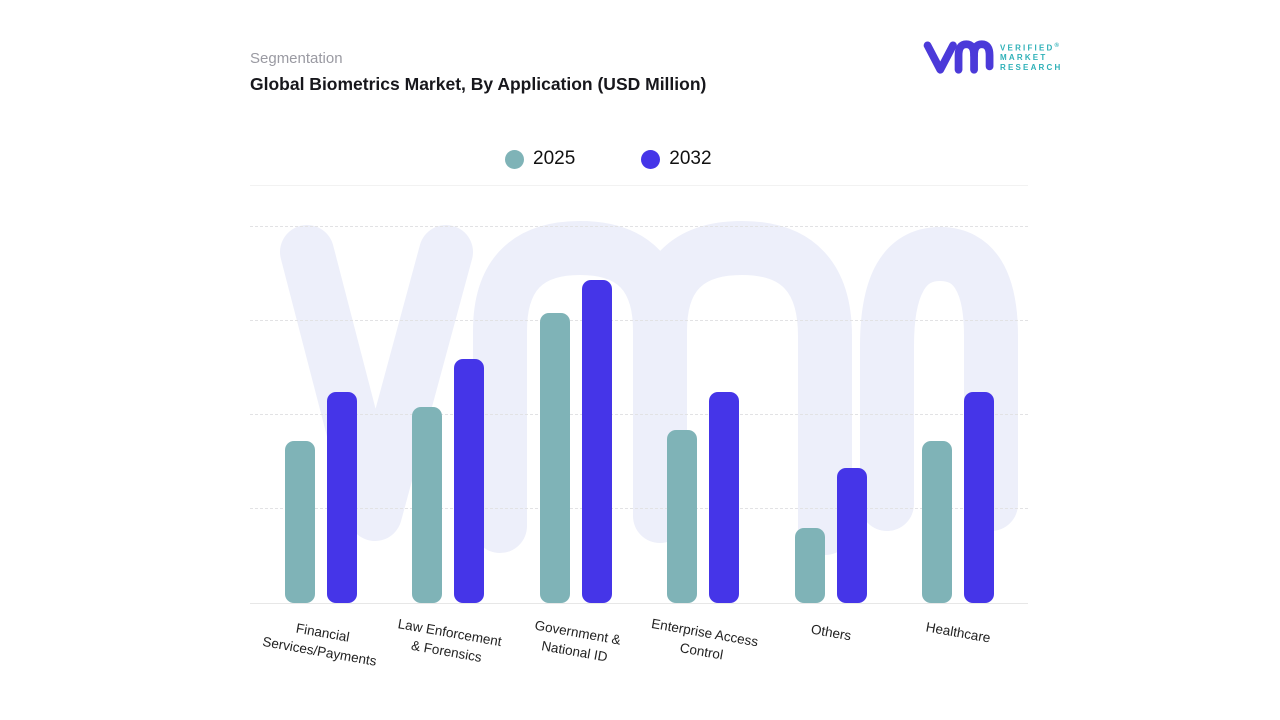 The image size is (1280, 720). Describe the element at coordinates (937, 522) in the screenshot. I see `bar-2025-healthcare` at that location.